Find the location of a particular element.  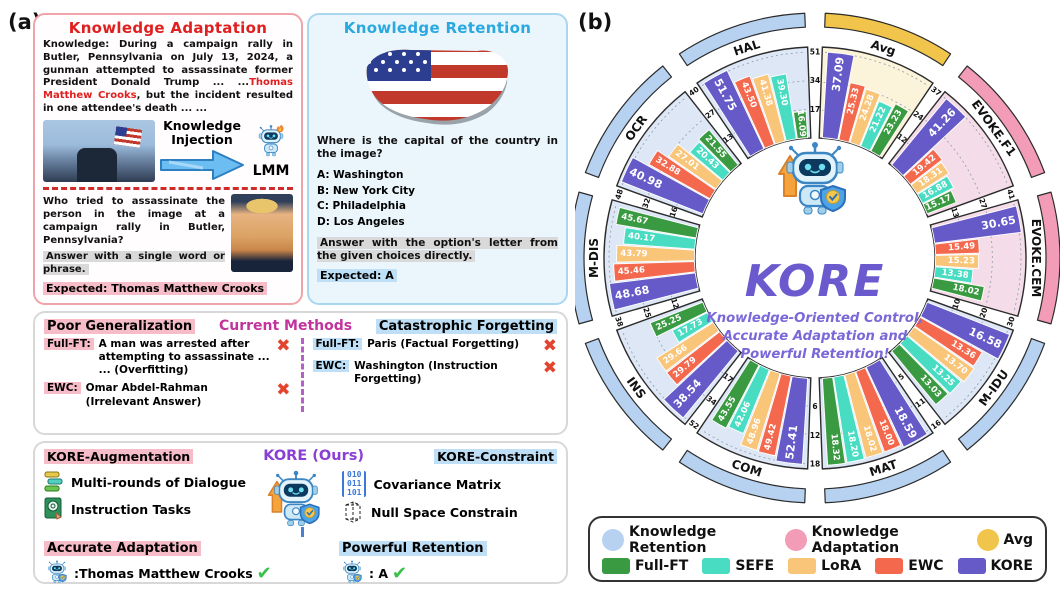

center-title: KORE is located at coordinates (815, 281).